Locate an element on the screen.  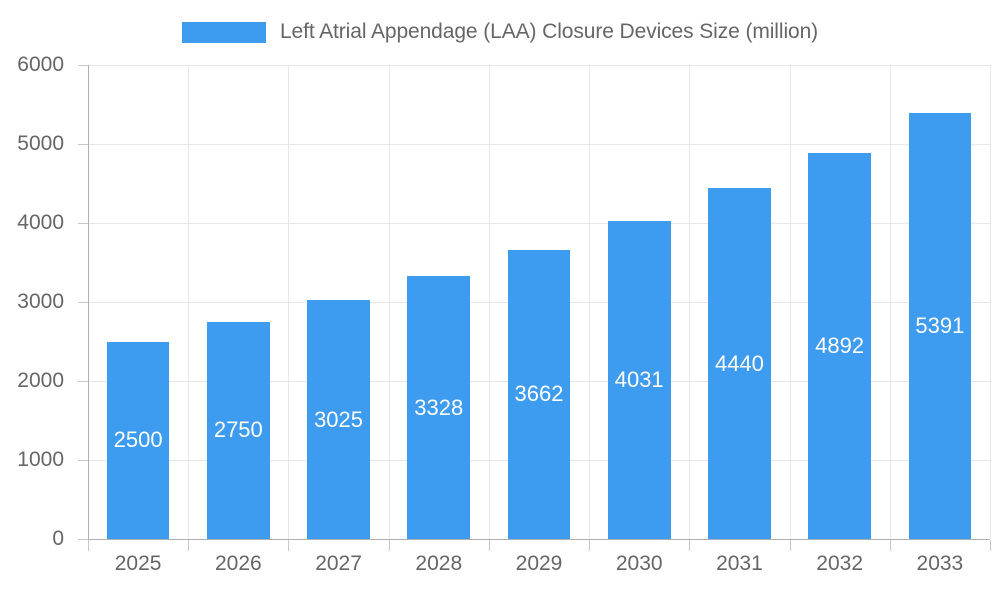
bar-value-label: 4031 is located at coordinates (639, 379).